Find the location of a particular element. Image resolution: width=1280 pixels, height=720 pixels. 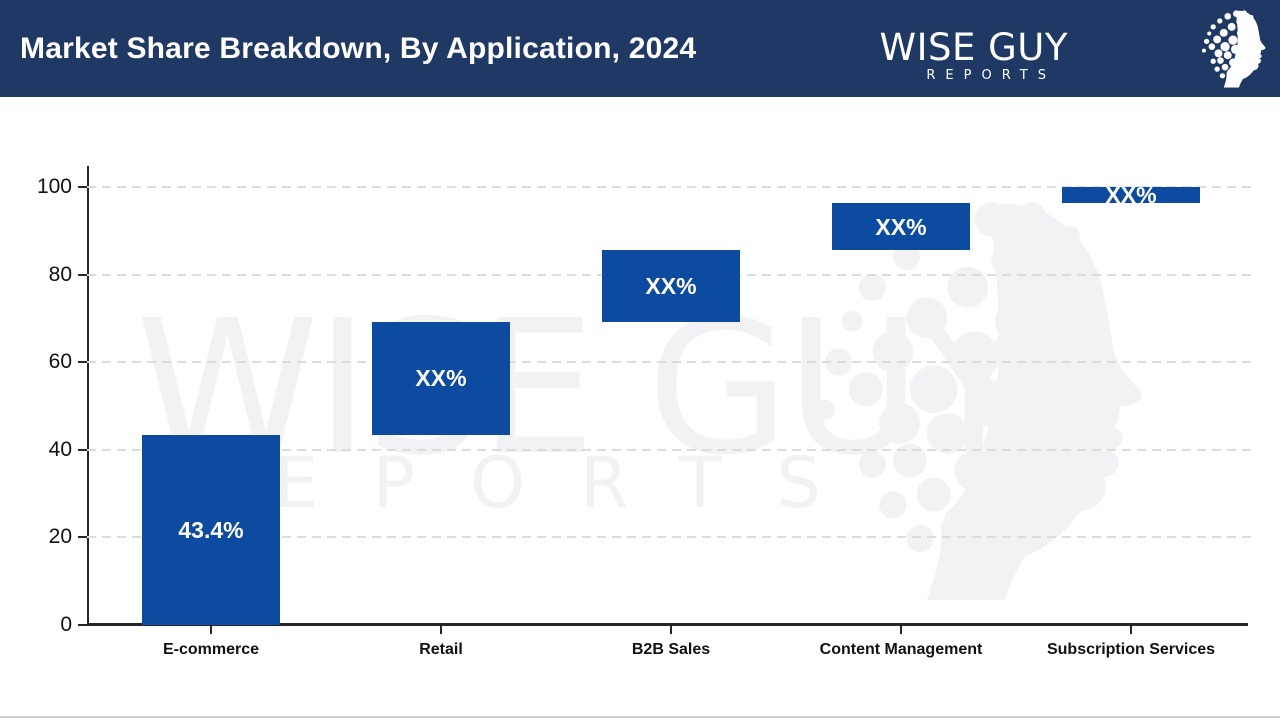

y-axis-tick-label: 0 is located at coordinates (66, 624).